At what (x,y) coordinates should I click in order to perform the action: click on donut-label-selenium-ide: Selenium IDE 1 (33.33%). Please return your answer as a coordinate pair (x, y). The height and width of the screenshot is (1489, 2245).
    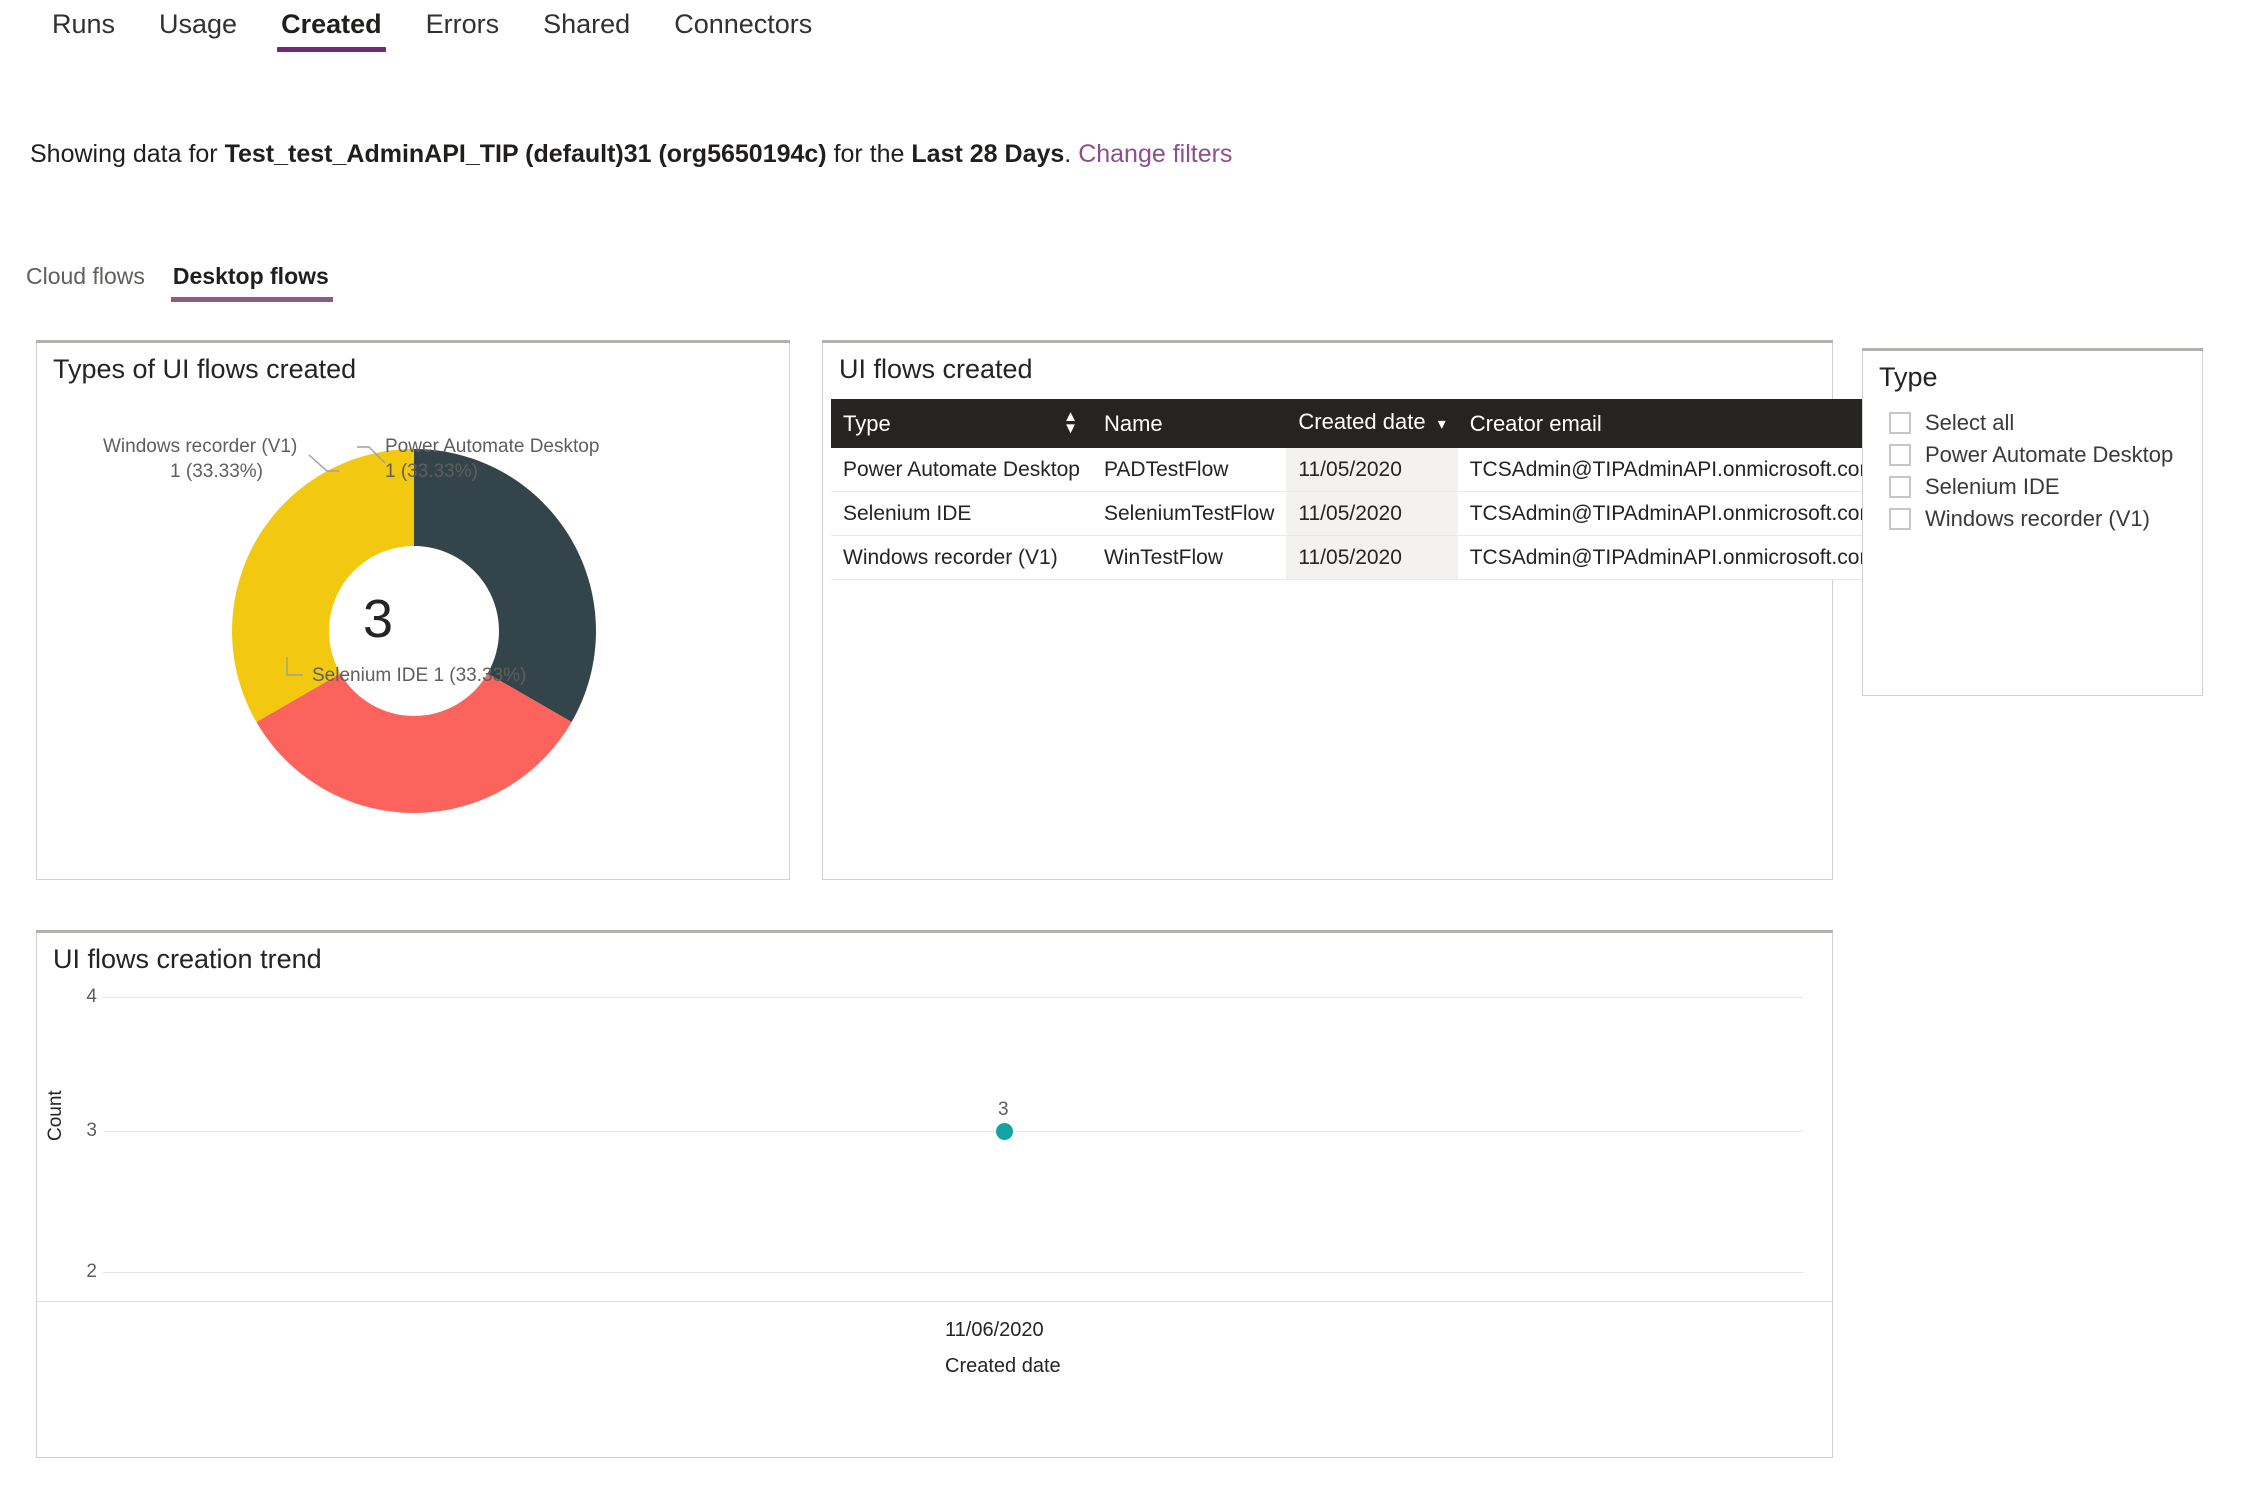
    Looking at the image, I should click on (419, 675).